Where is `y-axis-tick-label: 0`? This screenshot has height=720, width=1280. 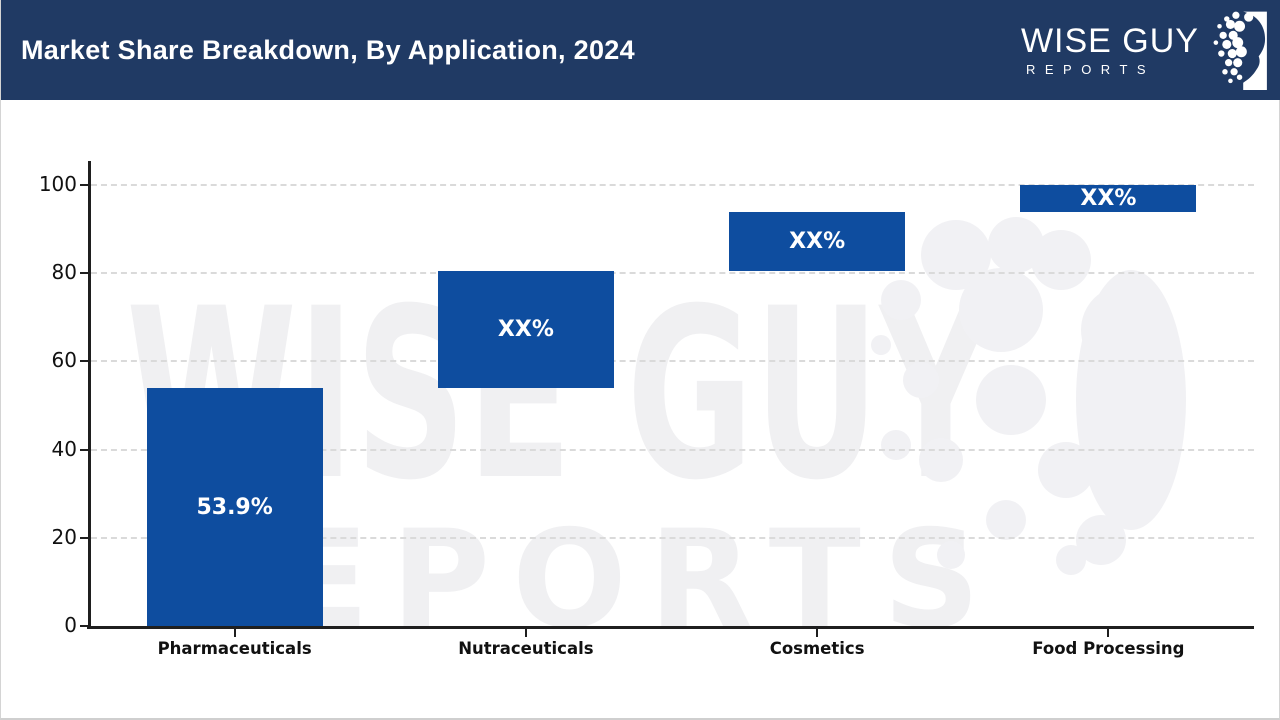 y-axis-tick-label: 0 is located at coordinates (70, 625).